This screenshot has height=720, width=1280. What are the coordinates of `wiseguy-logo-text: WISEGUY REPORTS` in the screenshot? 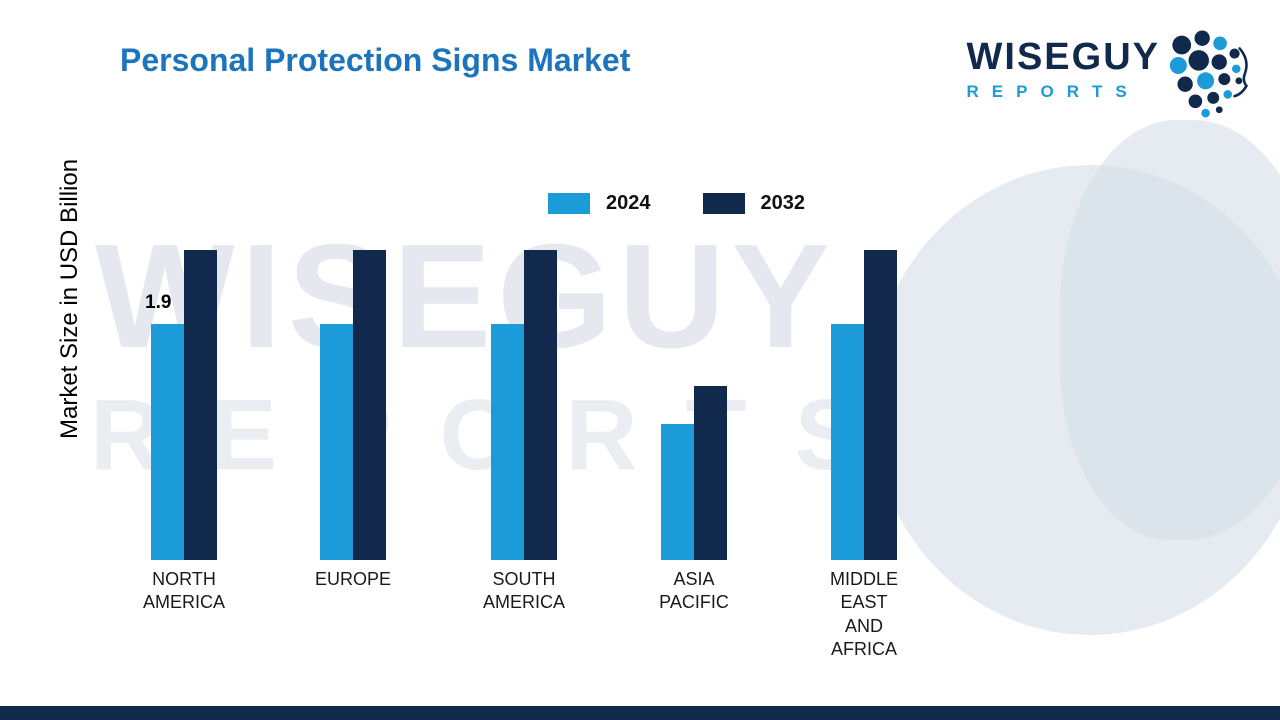 It's located at (1063, 70).